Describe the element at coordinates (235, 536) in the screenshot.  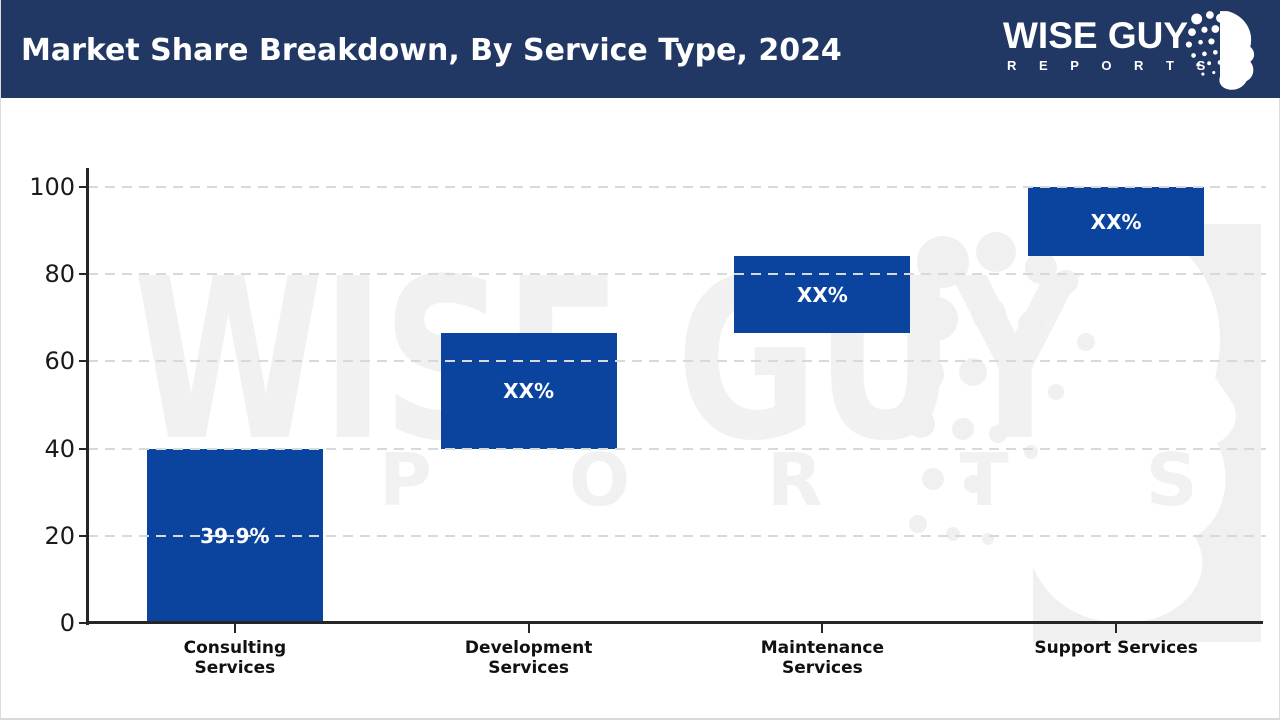
I see `bar-value-label: 39.9%` at that location.